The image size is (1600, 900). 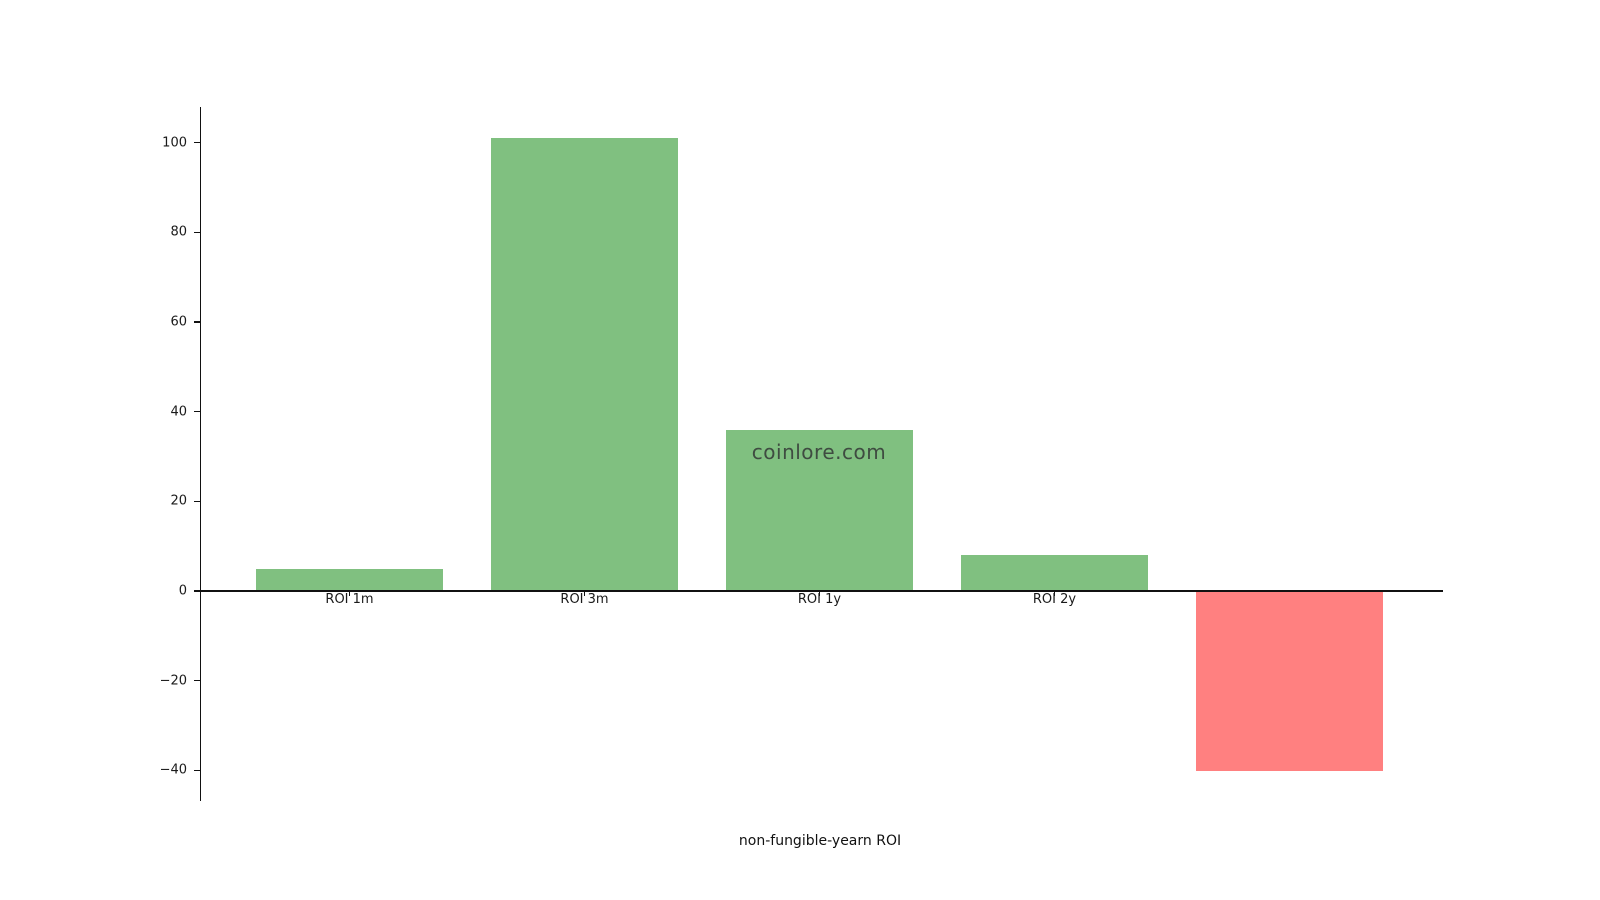 I want to click on x-tick-label: ROI 1m, so click(x=349, y=599).